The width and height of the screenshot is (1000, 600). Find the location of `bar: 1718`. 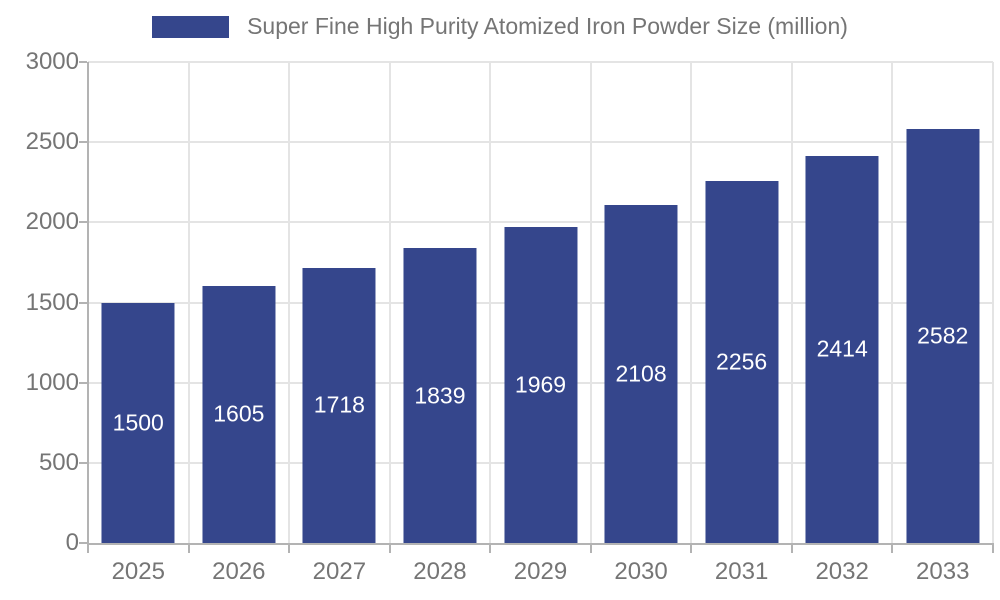

bar: 1718 is located at coordinates (339, 405).